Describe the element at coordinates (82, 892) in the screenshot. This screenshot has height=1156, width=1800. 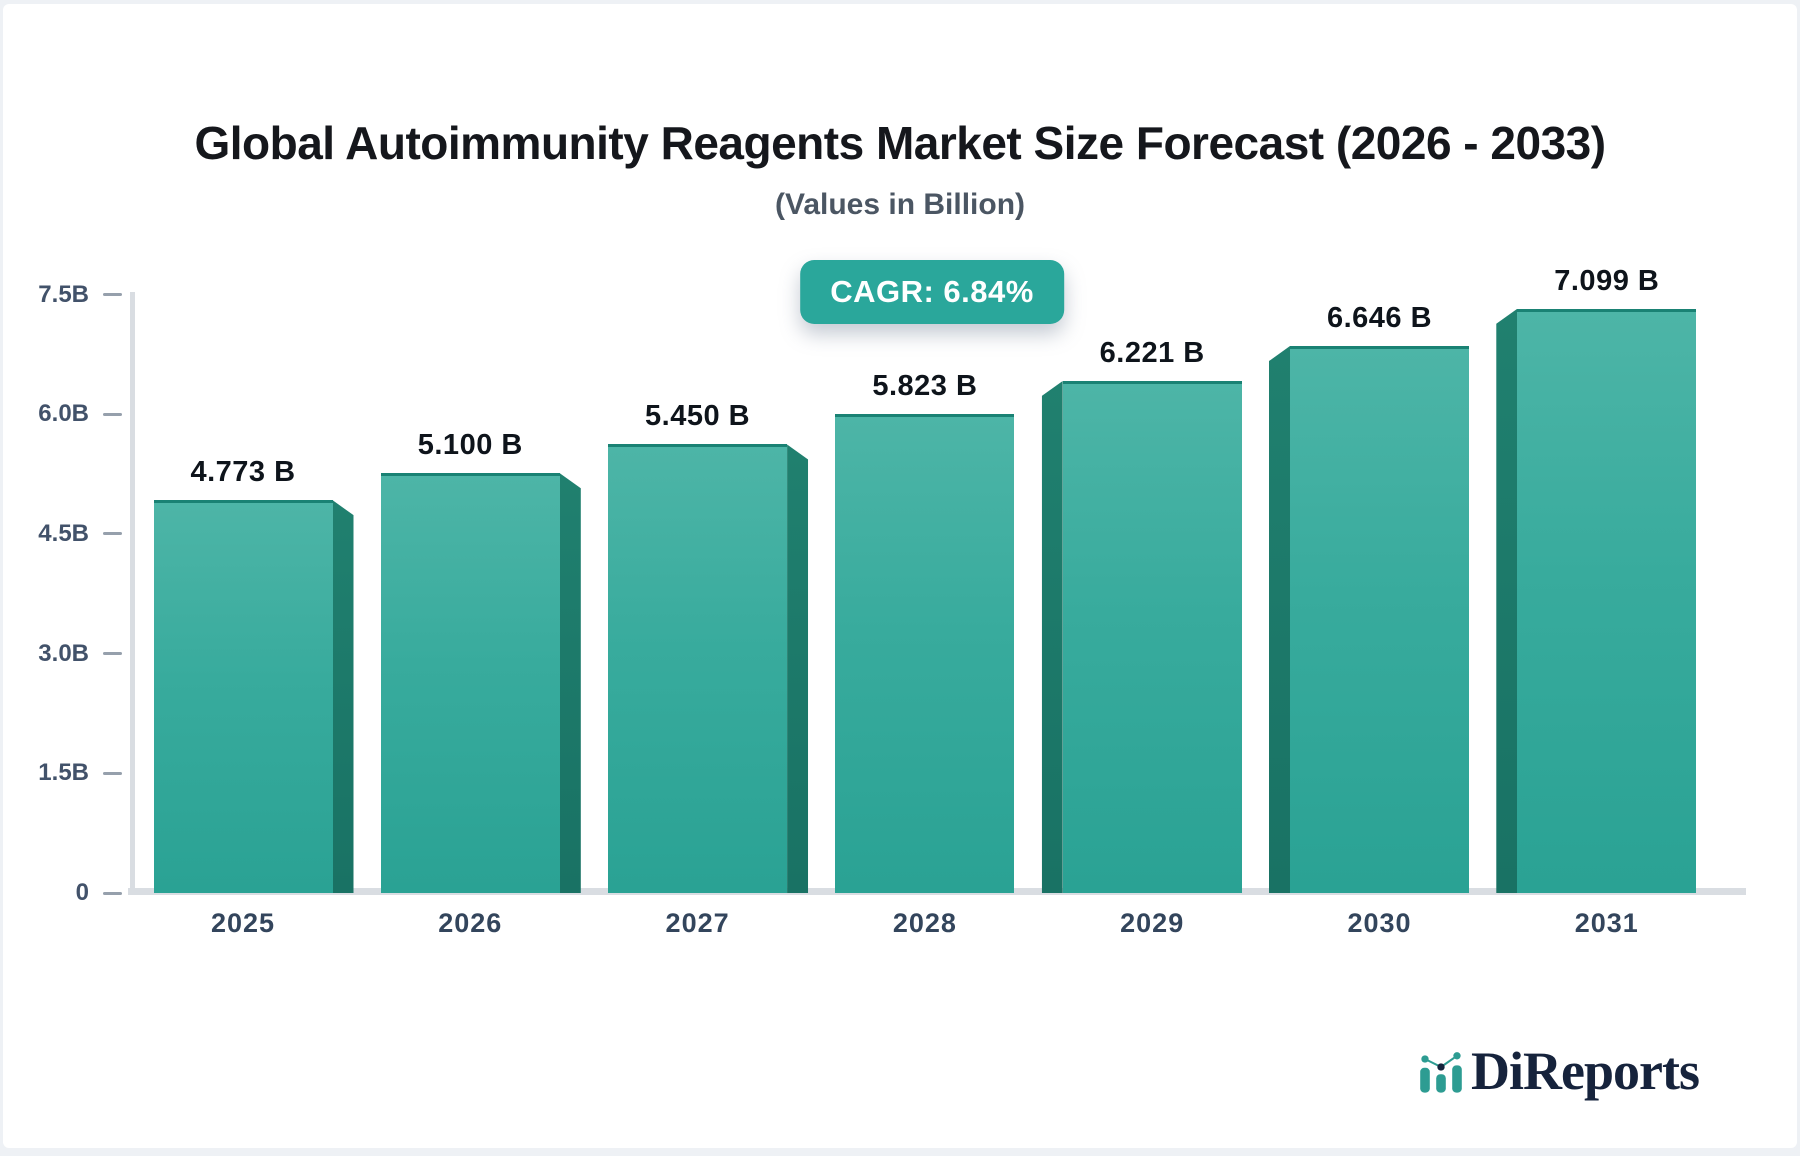
I see `y-axis-label: 0` at that location.